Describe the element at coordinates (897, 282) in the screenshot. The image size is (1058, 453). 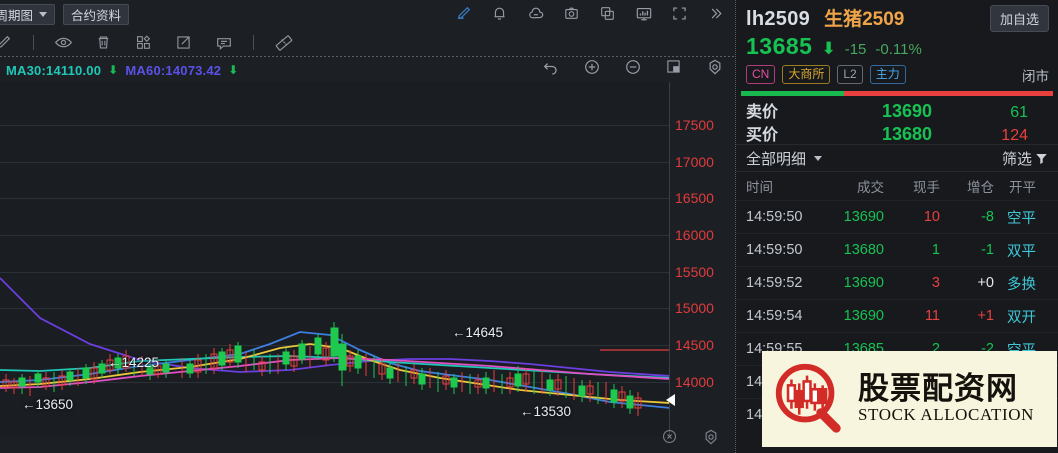
I see `table-row: 14:59:52 13690 3 +0 多换` at that location.